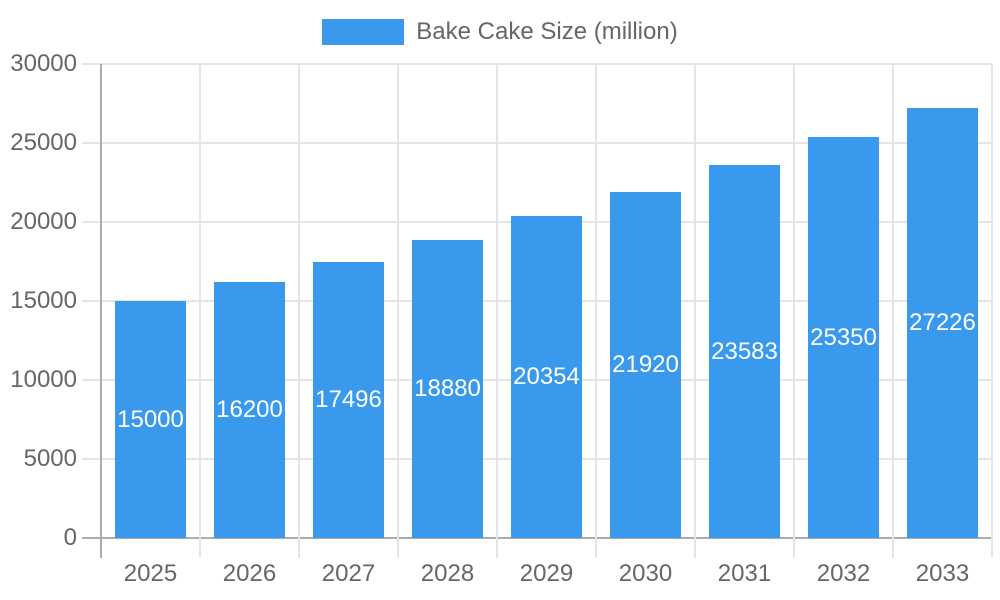 The width and height of the screenshot is (1000, 600). What do you see at coordinates (843, 573) in the screenshot?
I see `x-tick-label: 2032` at bounding box center [843, 573].